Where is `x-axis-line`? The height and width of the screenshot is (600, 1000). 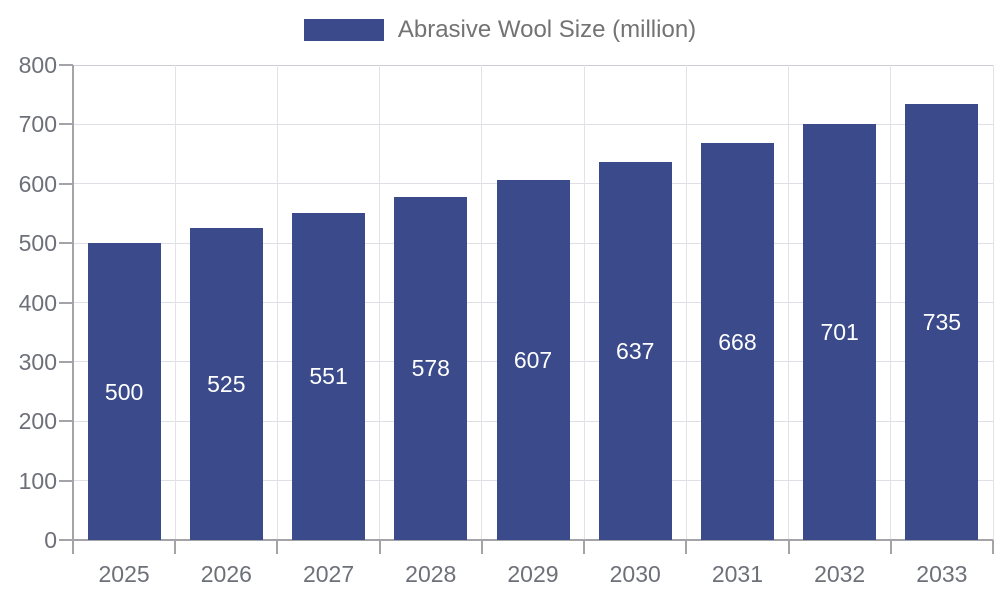
x-axis-line is located at coordinates (533, 540).